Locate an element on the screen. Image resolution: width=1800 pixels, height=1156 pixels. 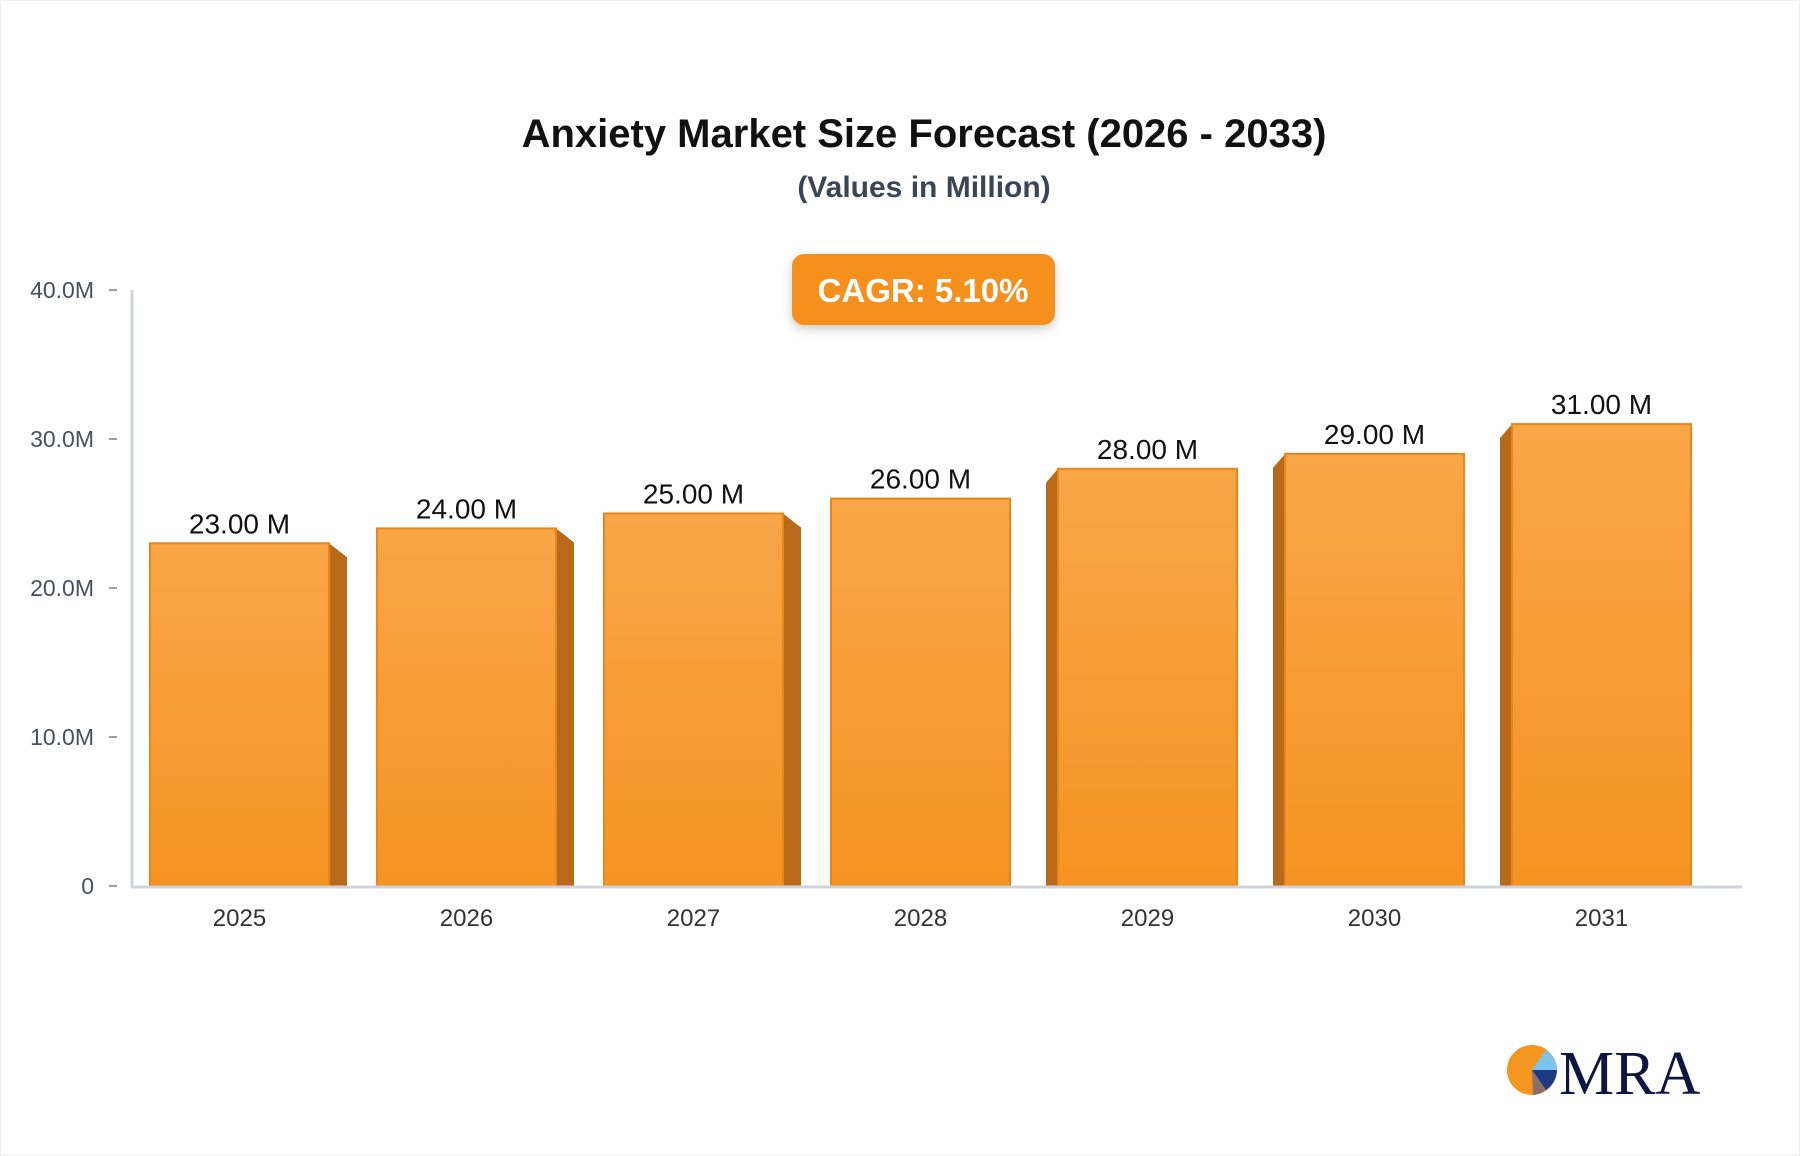
data-label: 29.00 M is located at coordinates (1374, 434).